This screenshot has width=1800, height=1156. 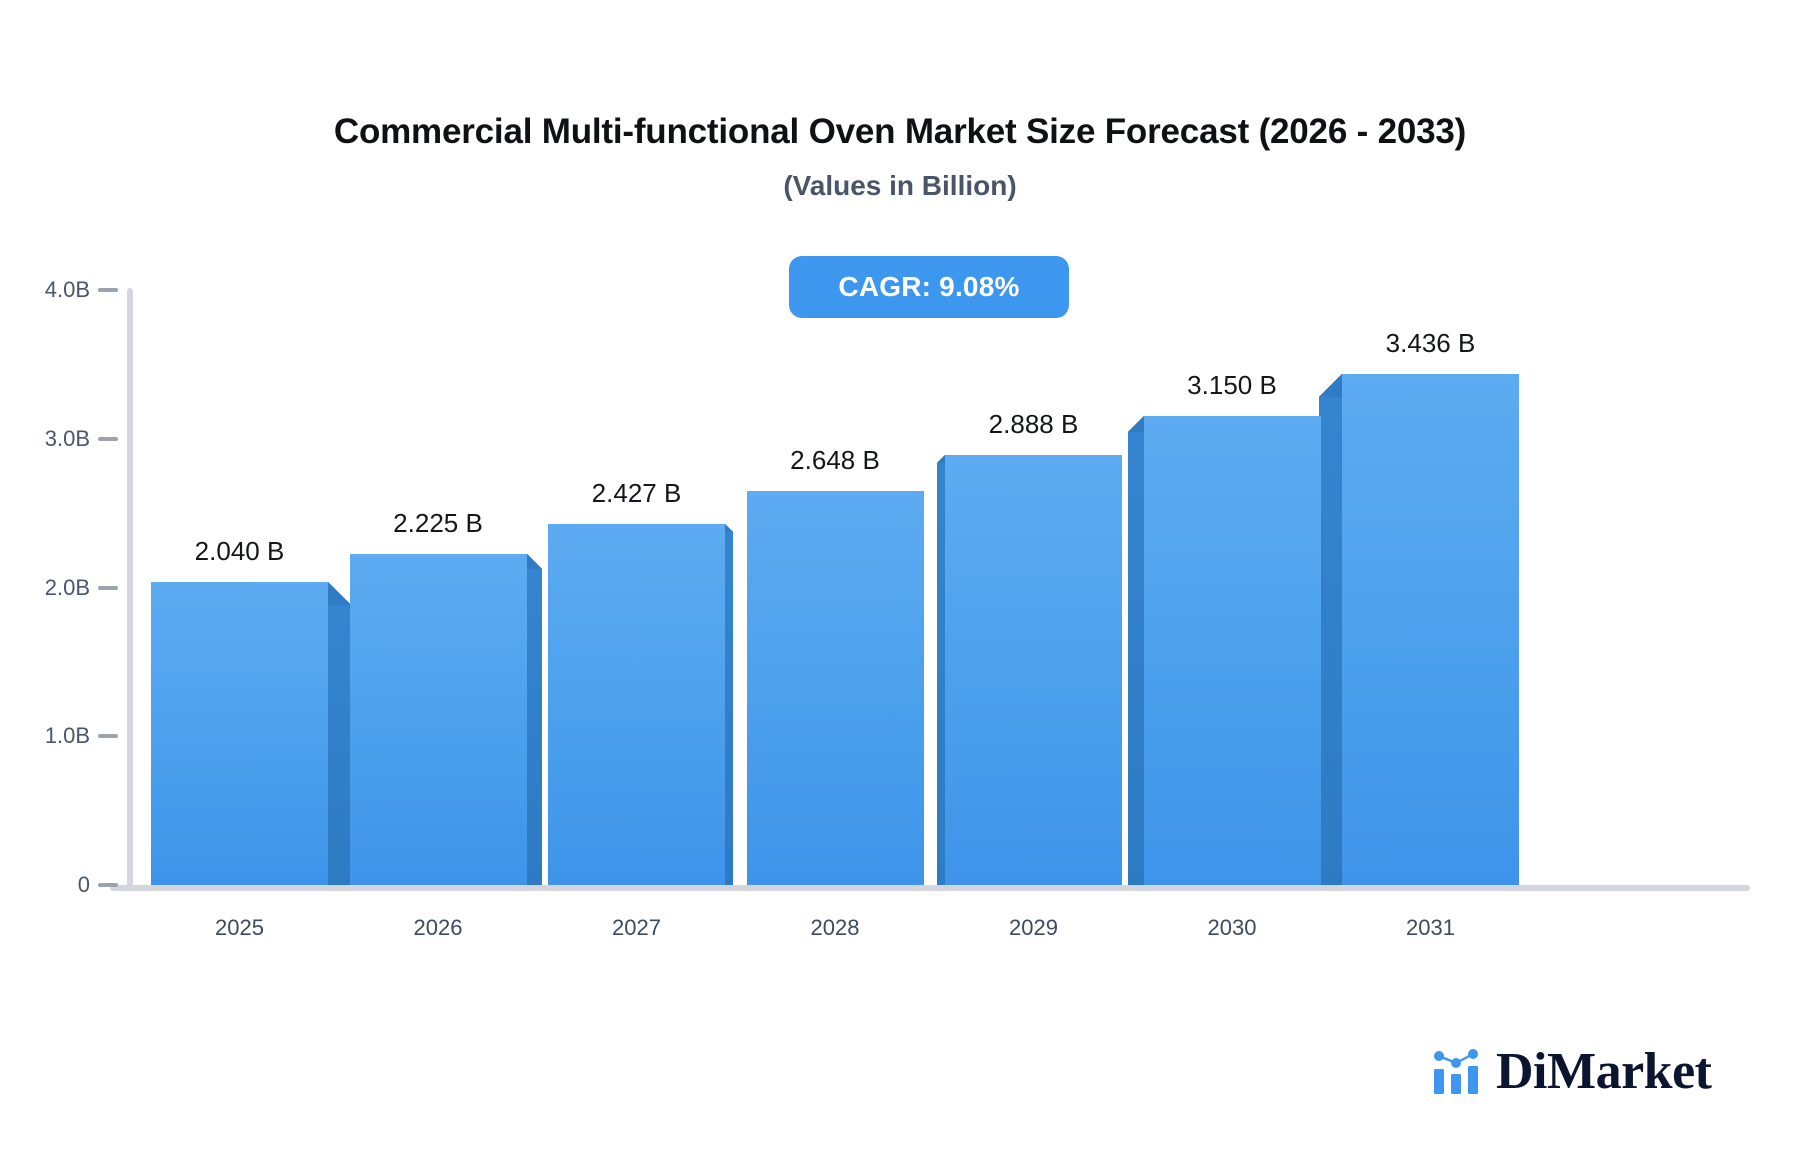 What do you see at coordinates (636, 927) in the screenshot?
I see `x-axis-tick-label: 2027` at bounding box center [636, 927].